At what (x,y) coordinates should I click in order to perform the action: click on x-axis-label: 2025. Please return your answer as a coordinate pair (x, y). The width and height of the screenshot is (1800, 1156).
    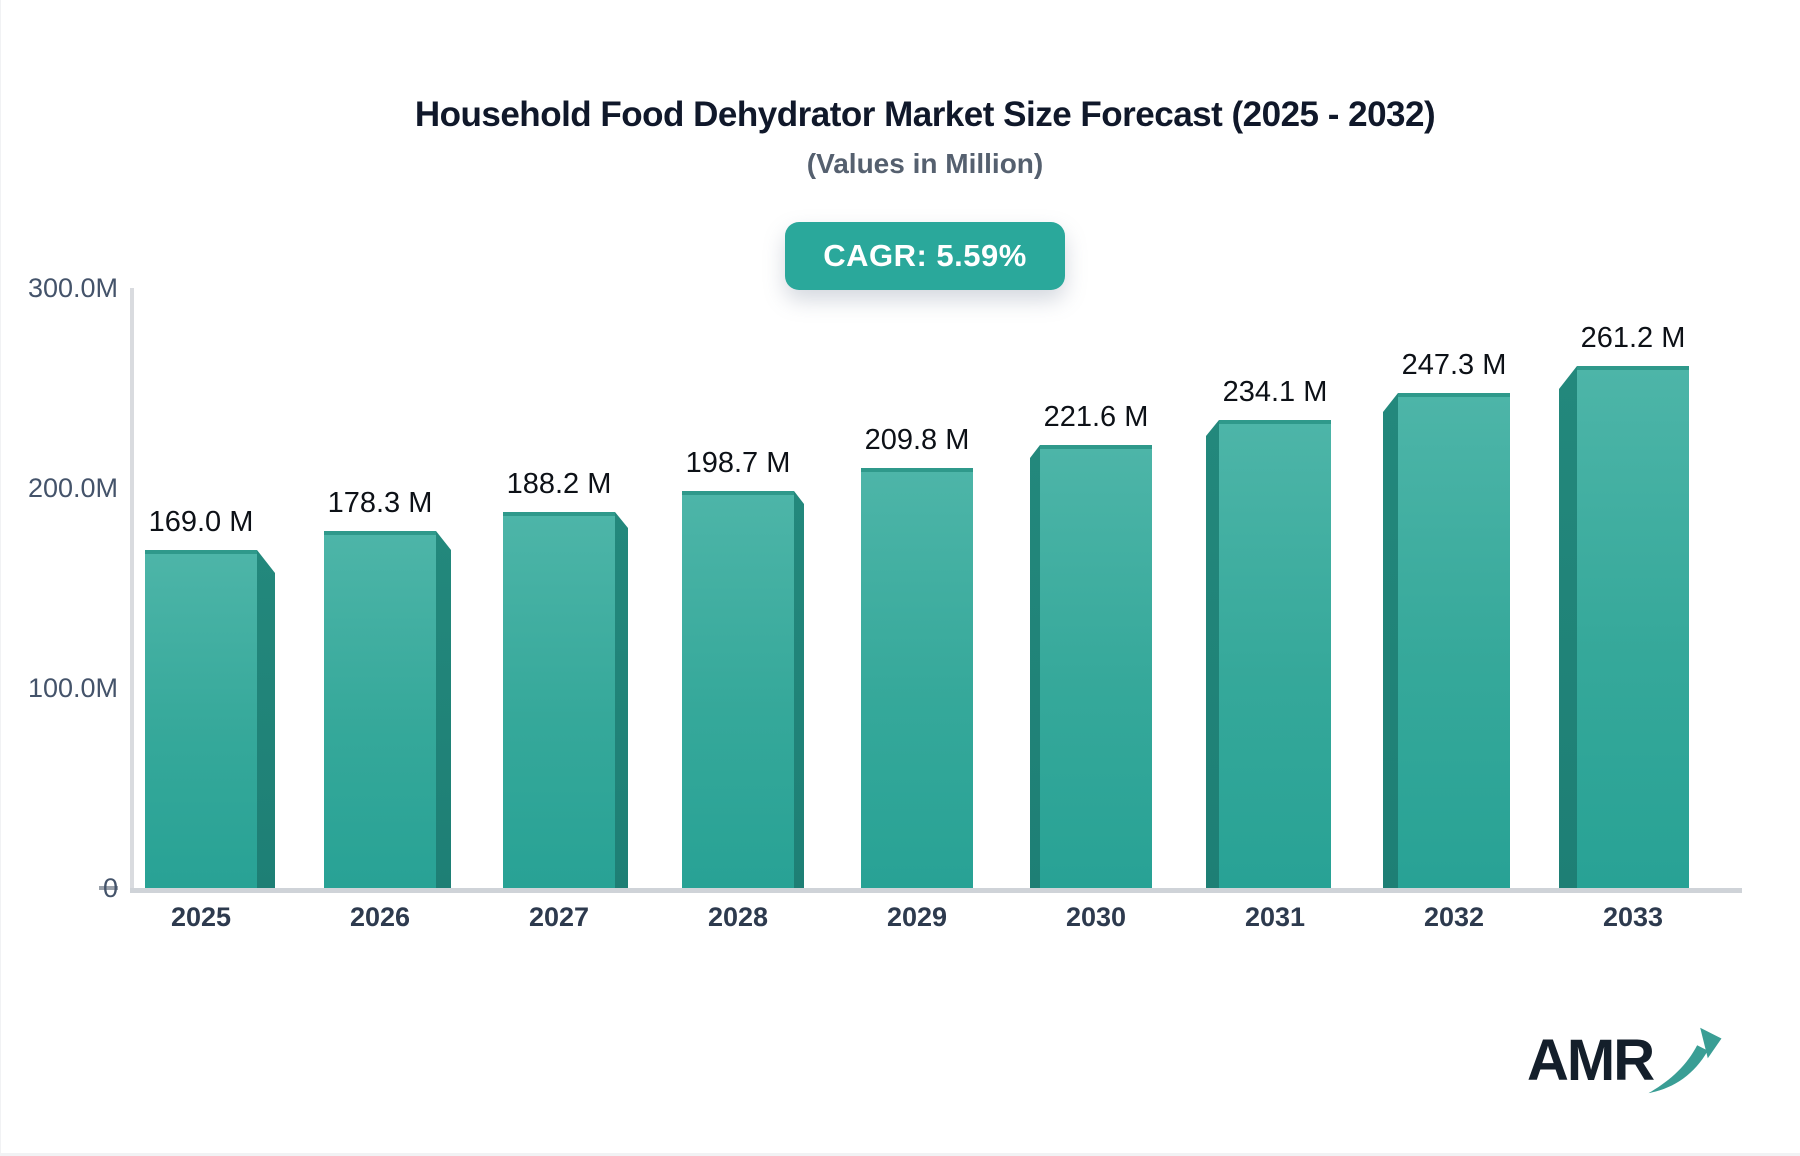
    Looking at the image, I should click on (201, 917).